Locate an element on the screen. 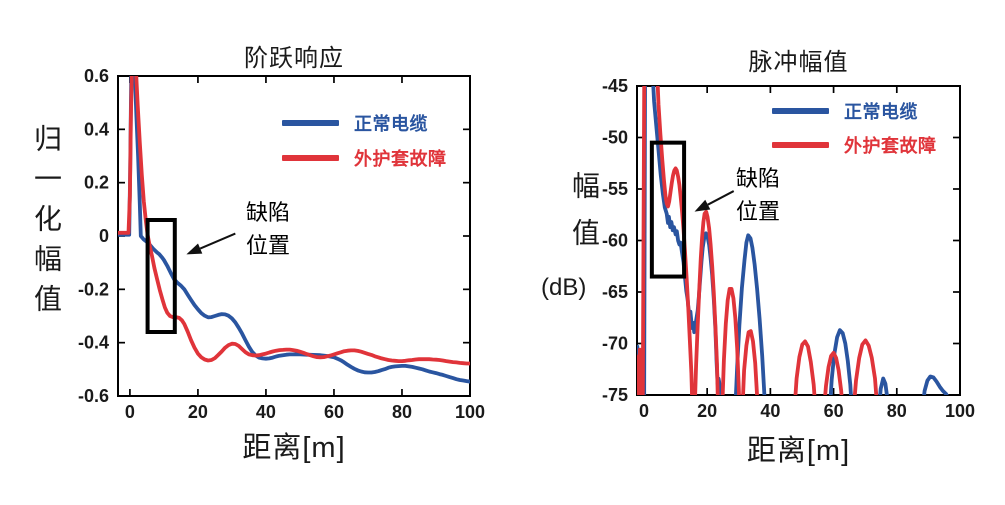 Image resolution: width=1005 pixels, height=505 pixels. y-tick-label: -55 is located at coordinates (615, 189).